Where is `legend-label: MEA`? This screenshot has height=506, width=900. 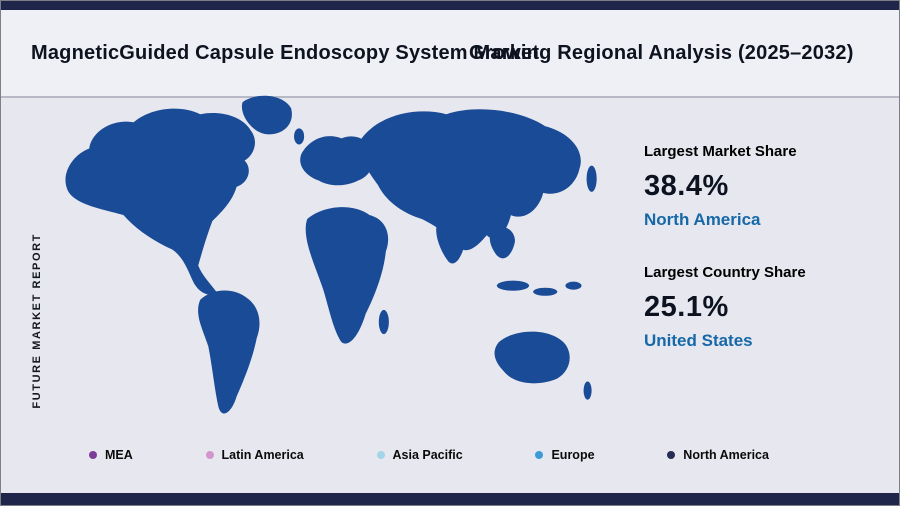 legend-label: MEA is located at coordinates (119, 455).